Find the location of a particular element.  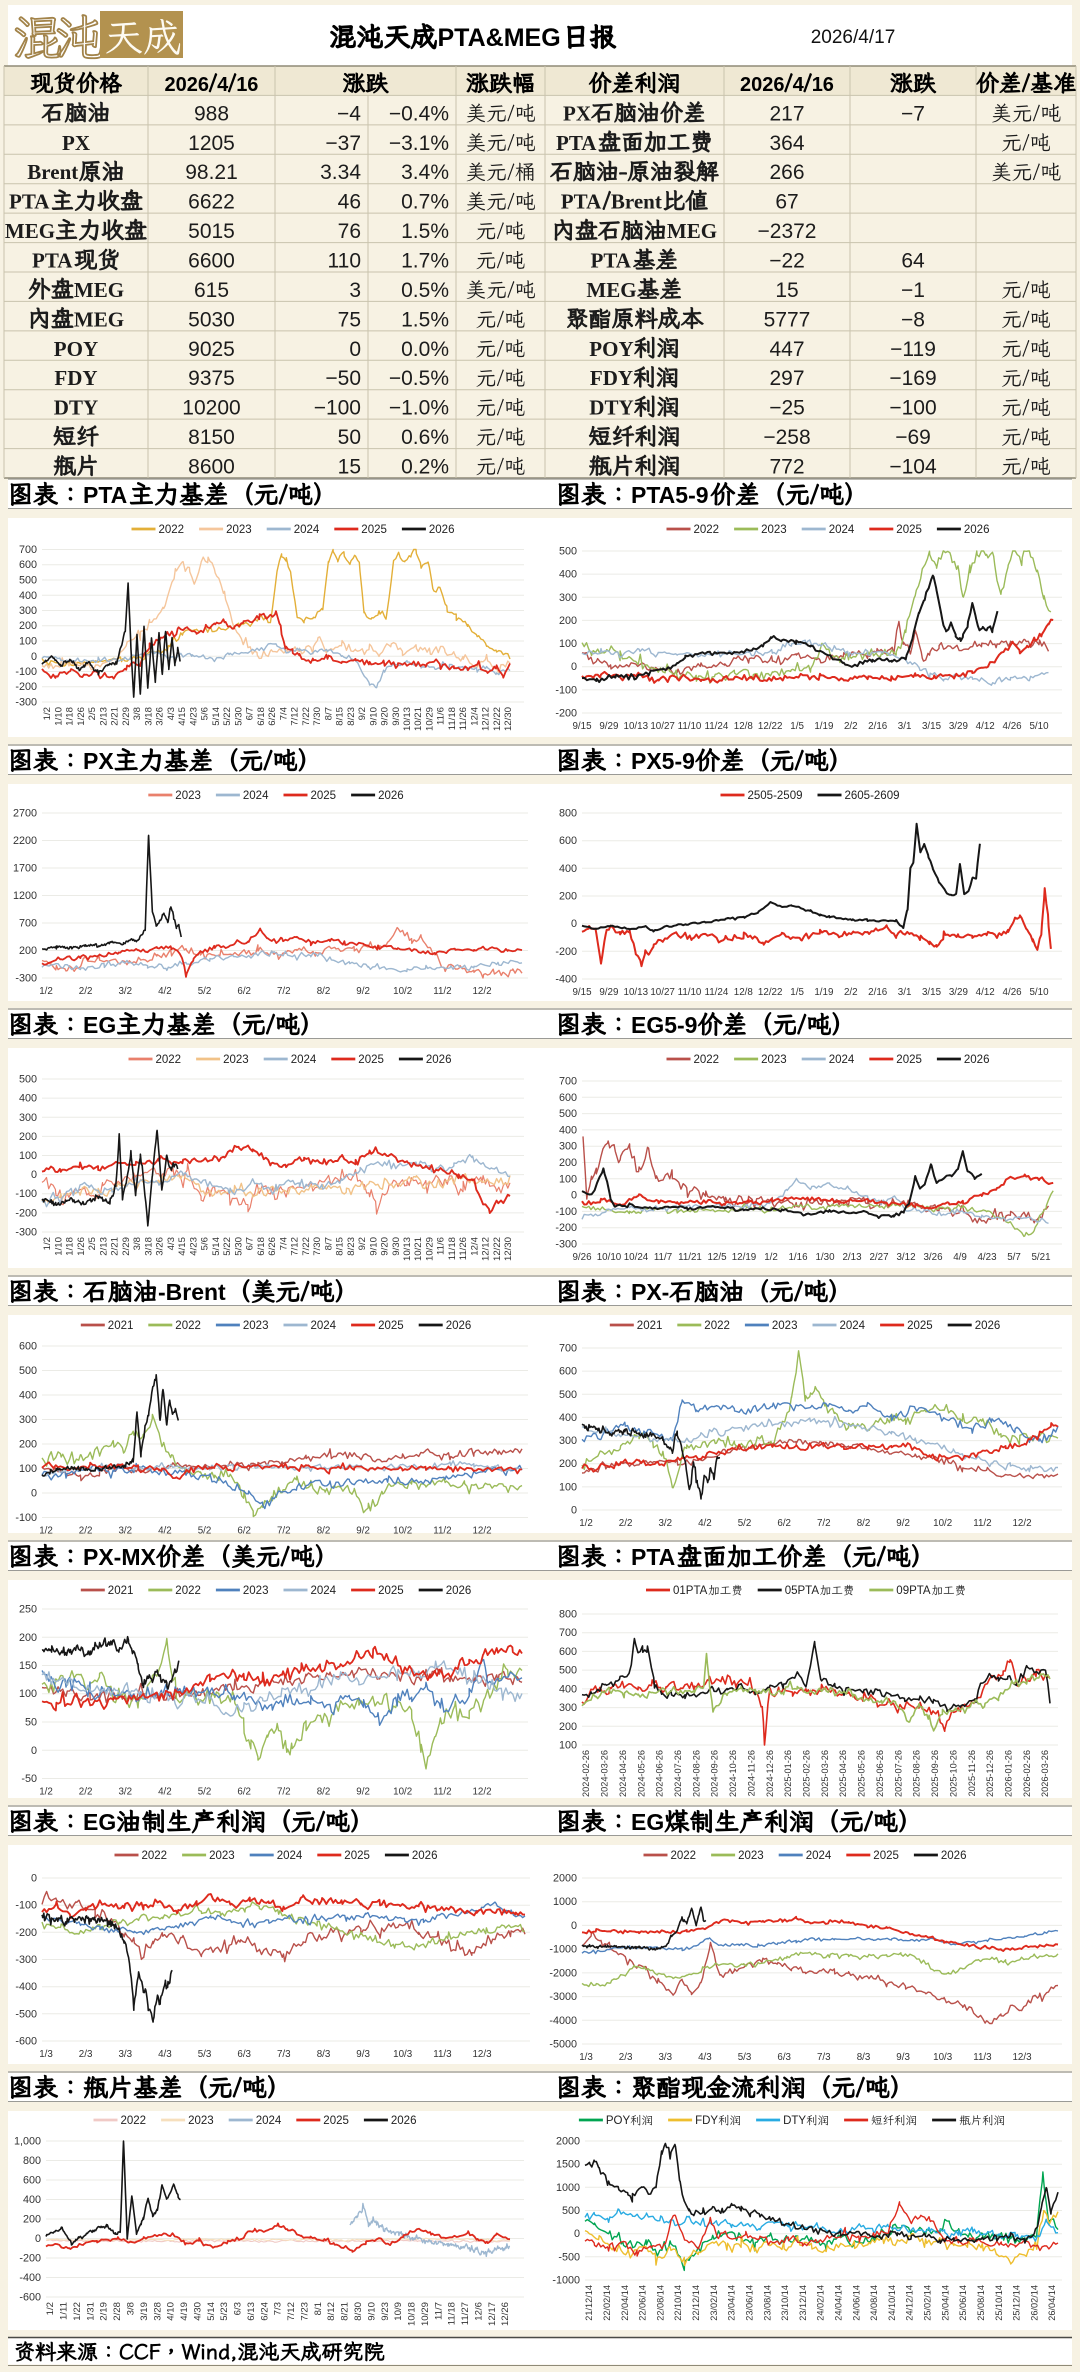

svg-text: 46 is located at coordinates (349, 202).